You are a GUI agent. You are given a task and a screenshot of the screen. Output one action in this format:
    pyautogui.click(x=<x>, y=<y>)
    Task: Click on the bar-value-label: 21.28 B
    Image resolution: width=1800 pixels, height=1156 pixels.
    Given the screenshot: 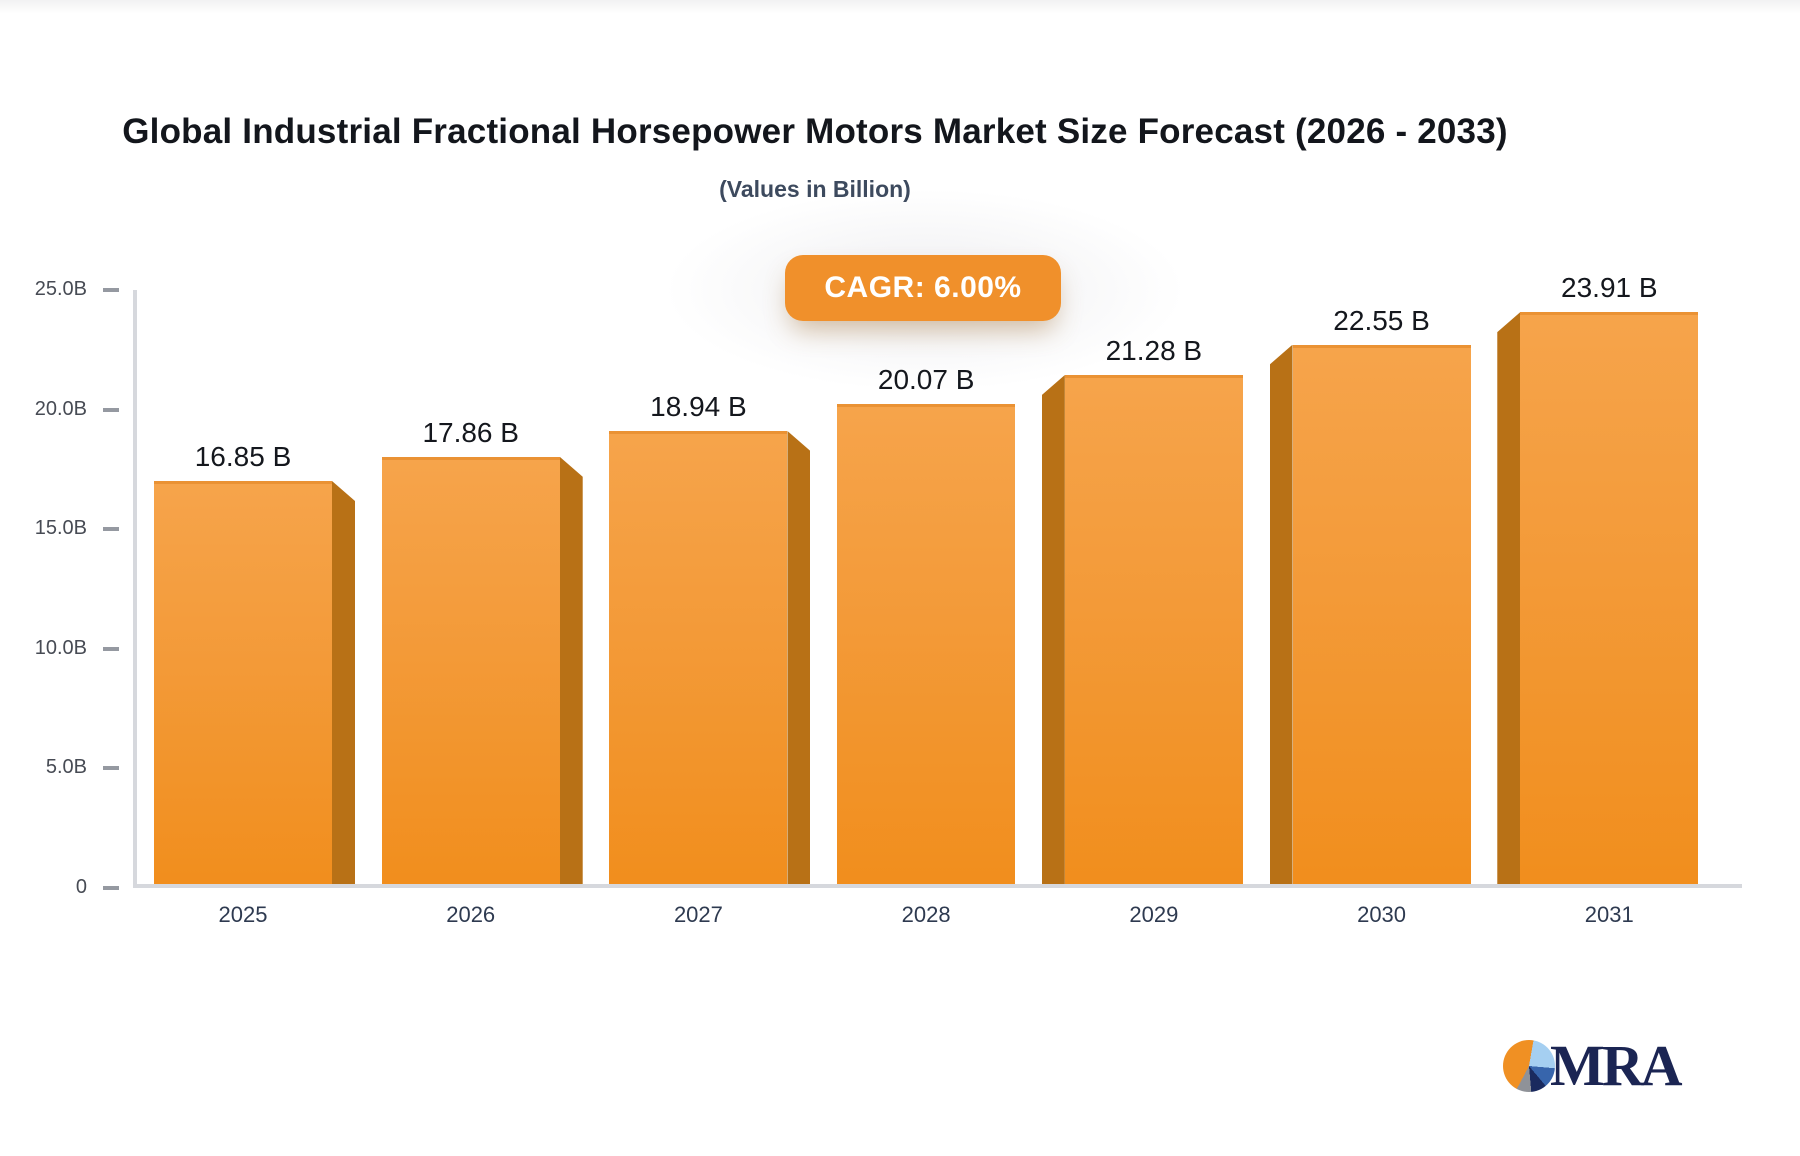 What is the action you would take?
    pyautogui.click(x=1154, y=350)
    